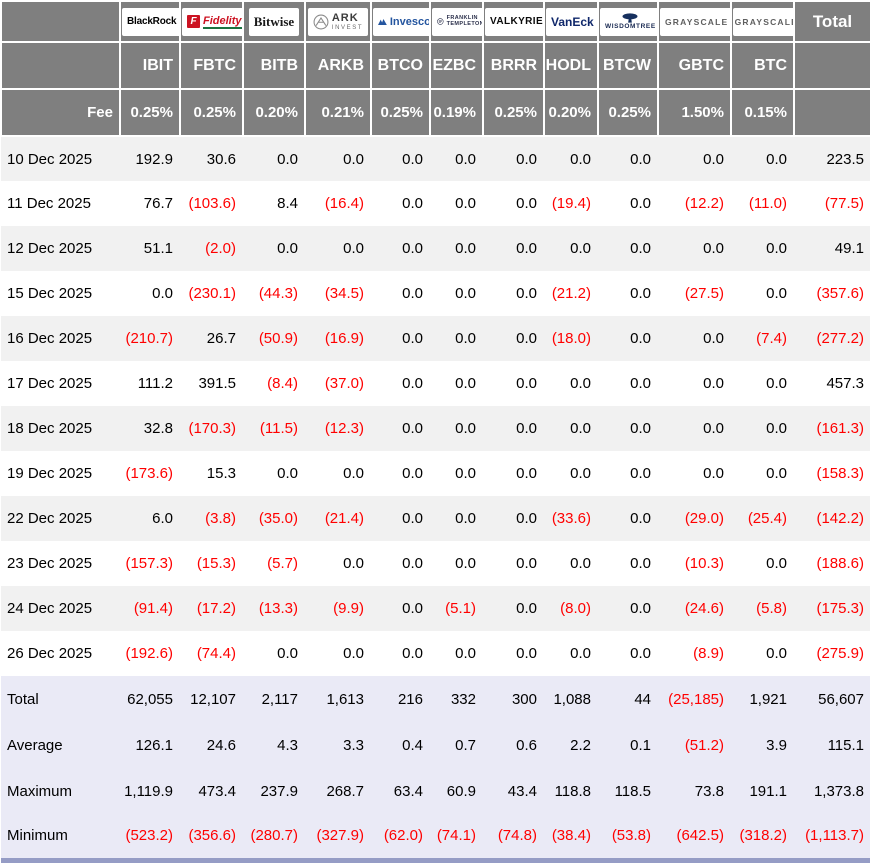 The image size is (870, 863). What do you see at coordinates (771, 608) in the screenshot?
I see `value-cell-btc: (5.8)` at bounding box center [771, 608].